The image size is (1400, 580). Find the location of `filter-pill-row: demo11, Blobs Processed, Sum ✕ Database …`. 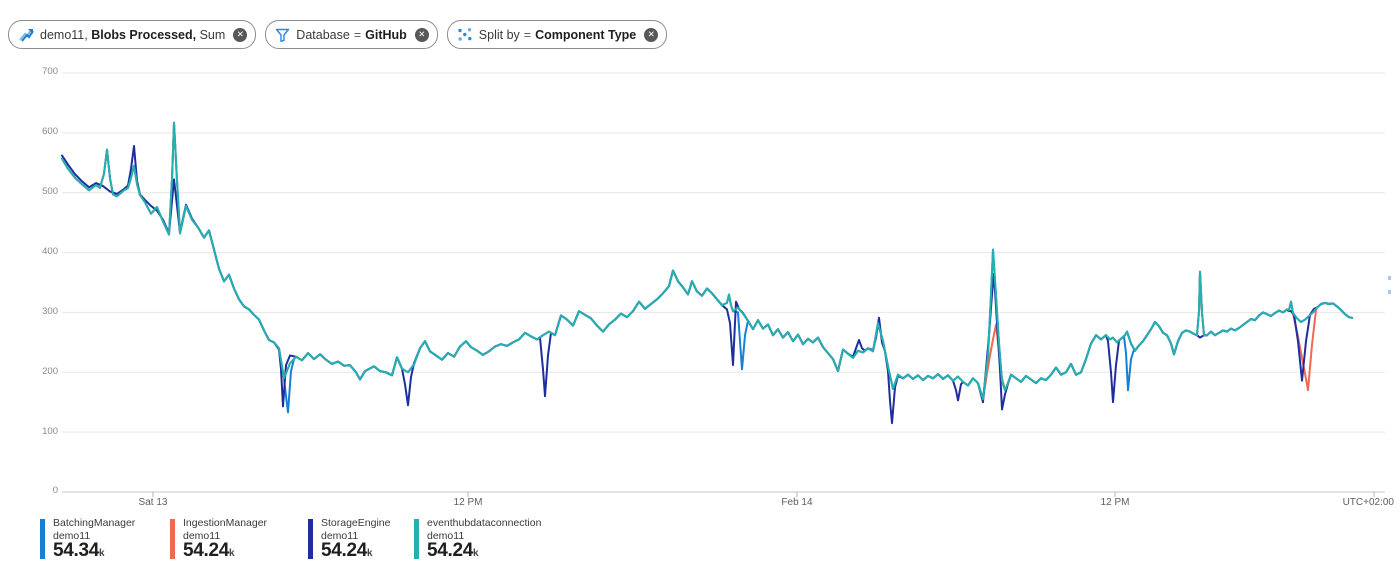

filter-pill-row: demo11, Blobs Processed, Sum ✕ Database … is located at coordinates (338, 34).